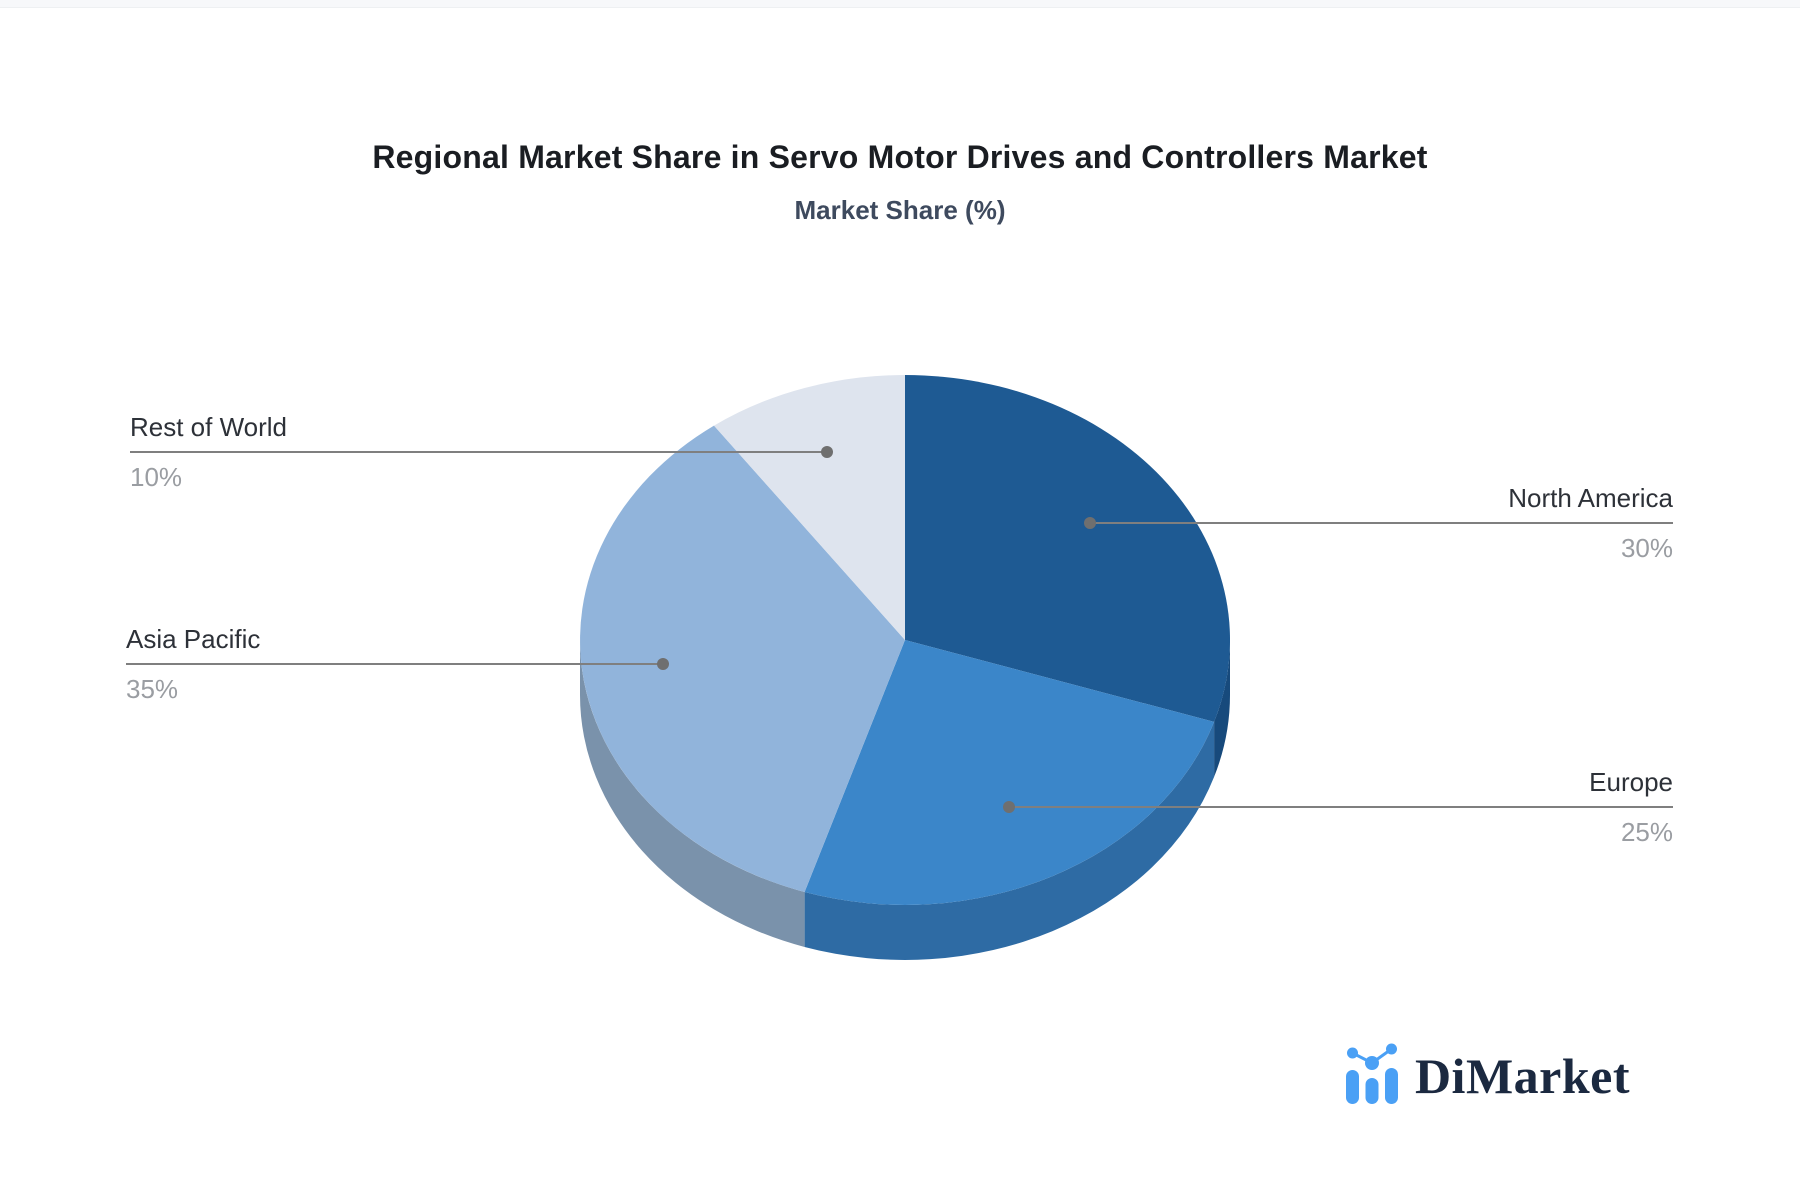 This screenshot has height=1196, width=1800. What do you see at coordinates (156, 477) in the screenshot?
I see `callout-value: 10%` at bounding box center [156, 477].